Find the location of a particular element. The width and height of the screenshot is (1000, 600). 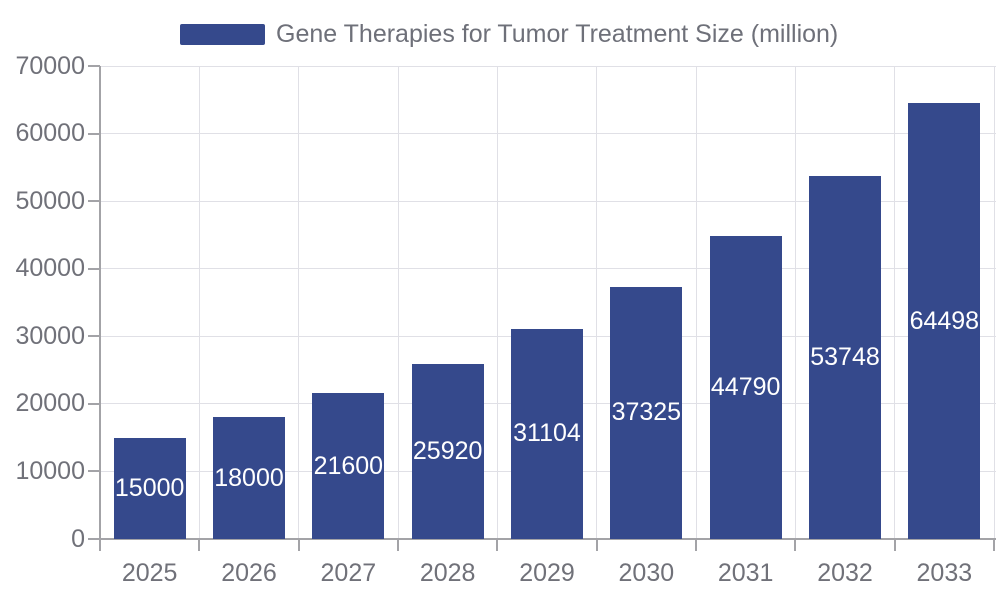

x-tick-label: 2026 is located at coordinates (249, 573).